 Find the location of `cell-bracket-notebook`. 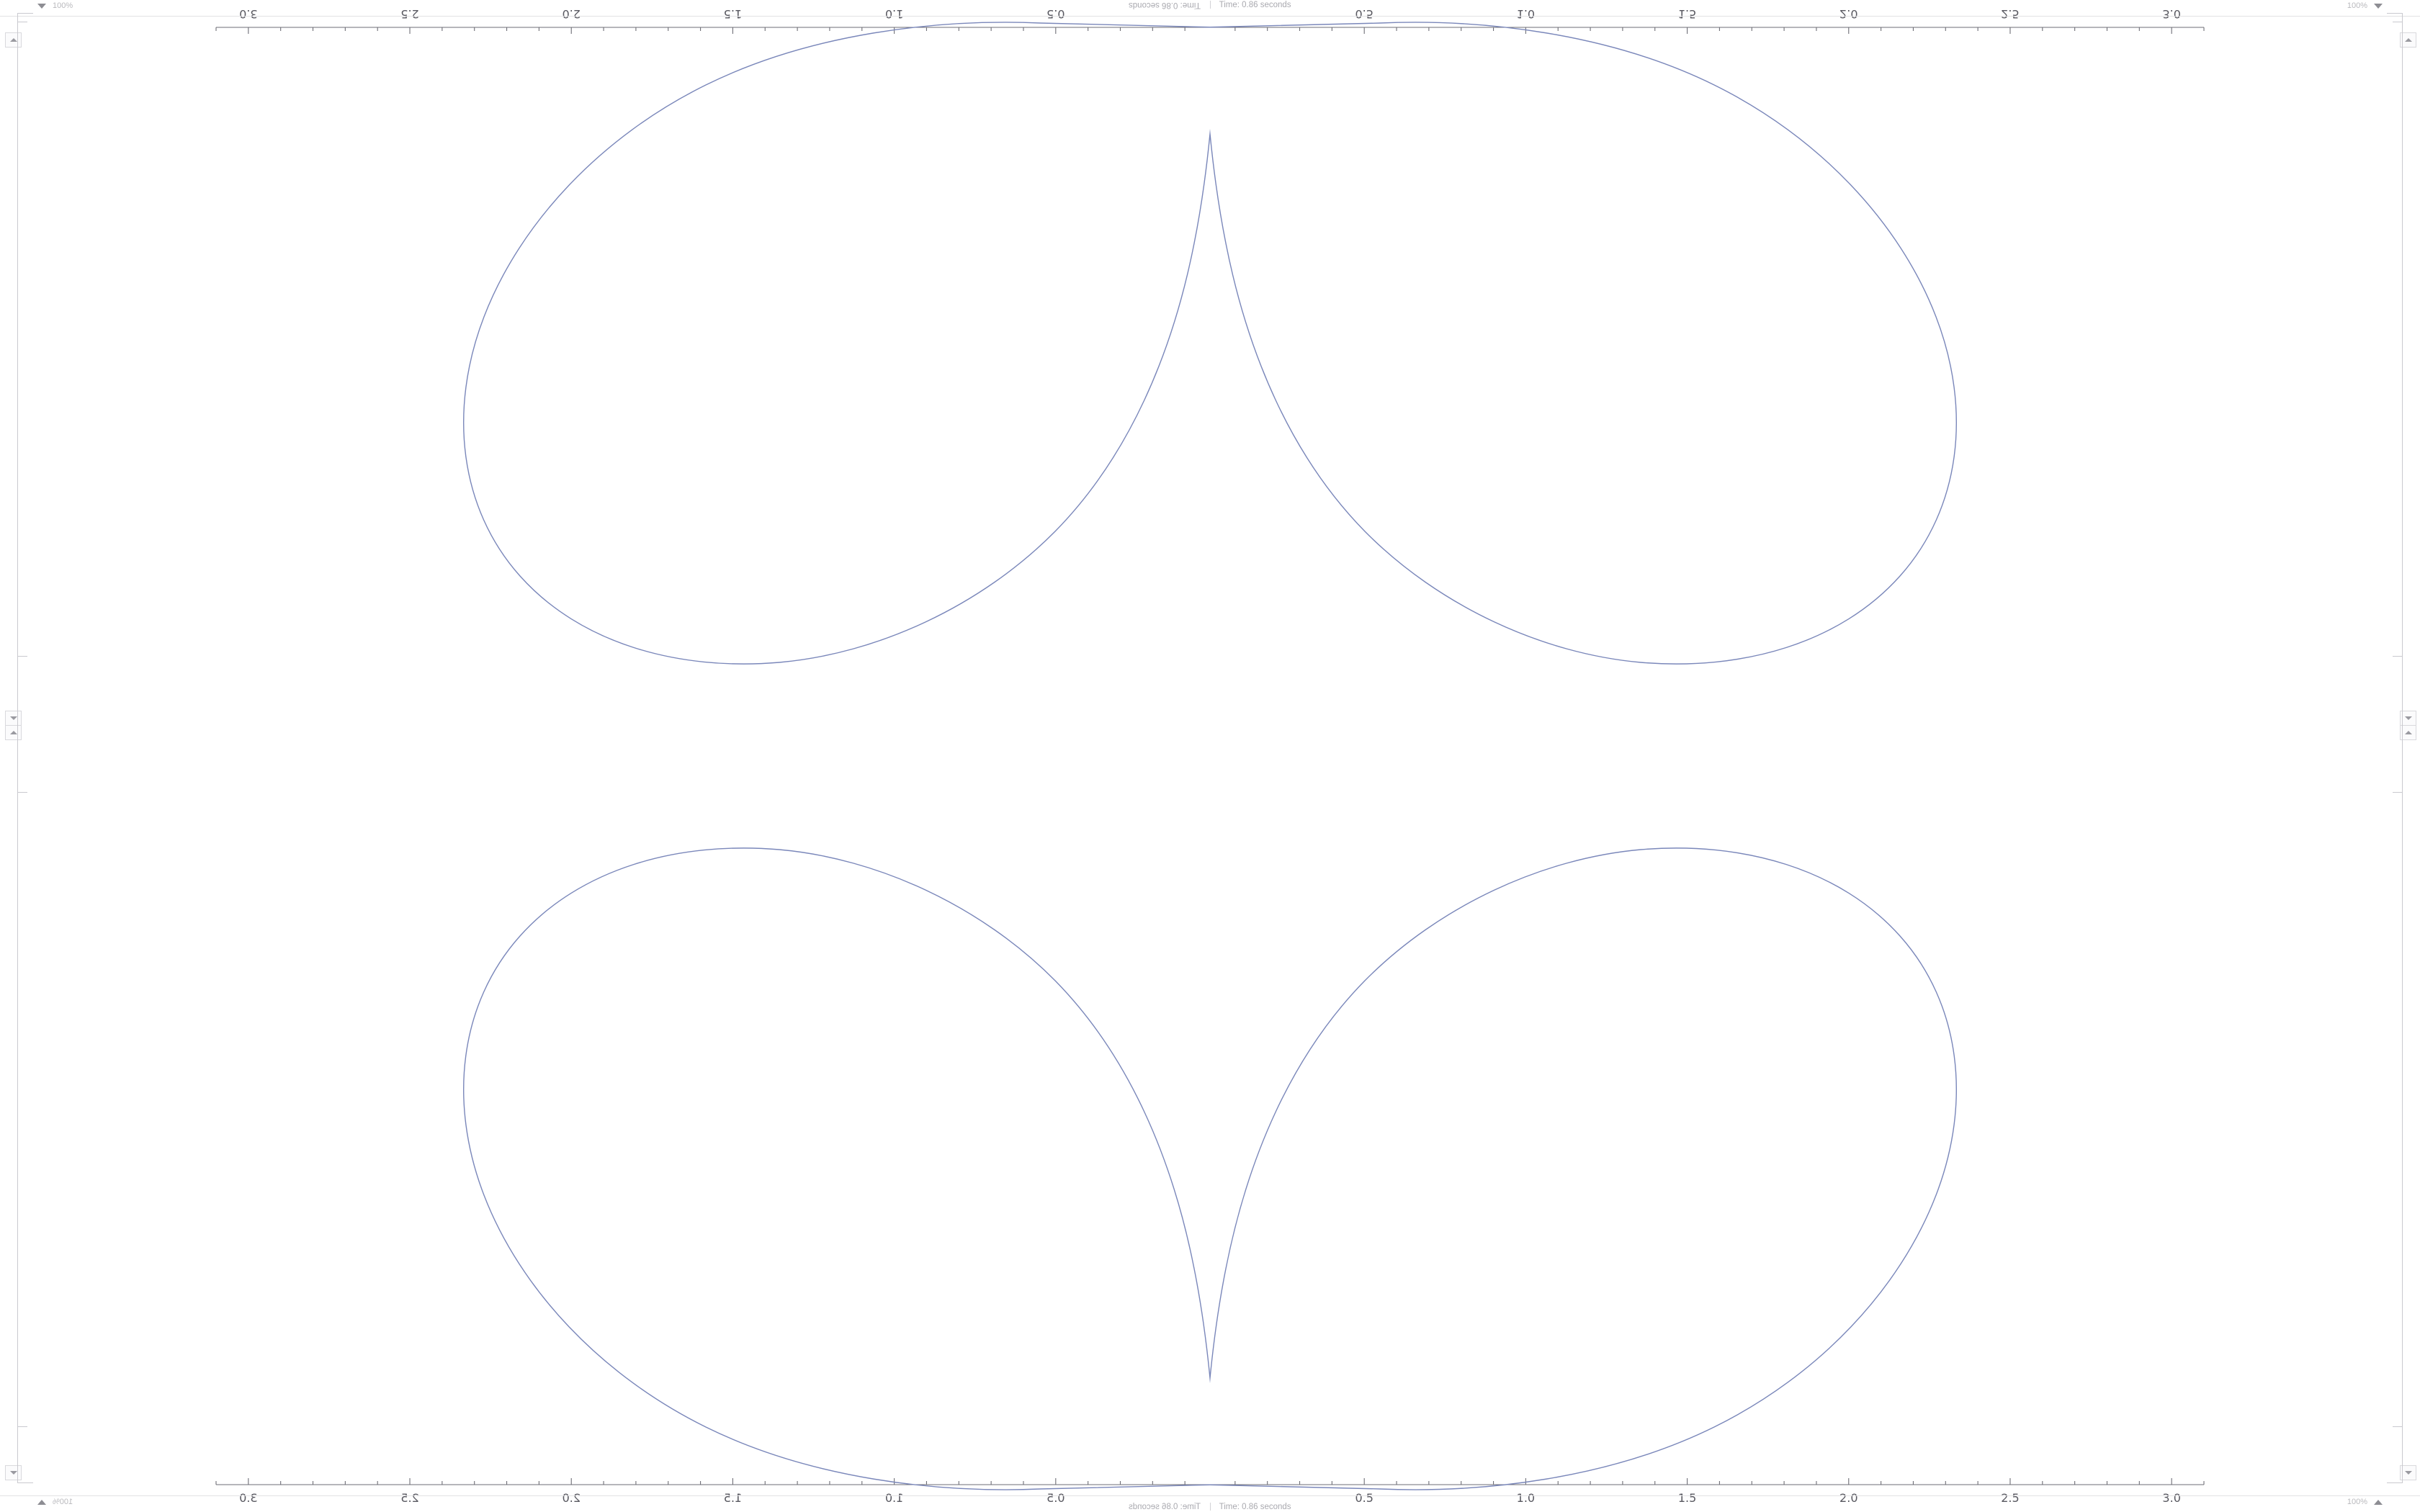

cell-bracket-notebook is located at coordinates (2395, 748).